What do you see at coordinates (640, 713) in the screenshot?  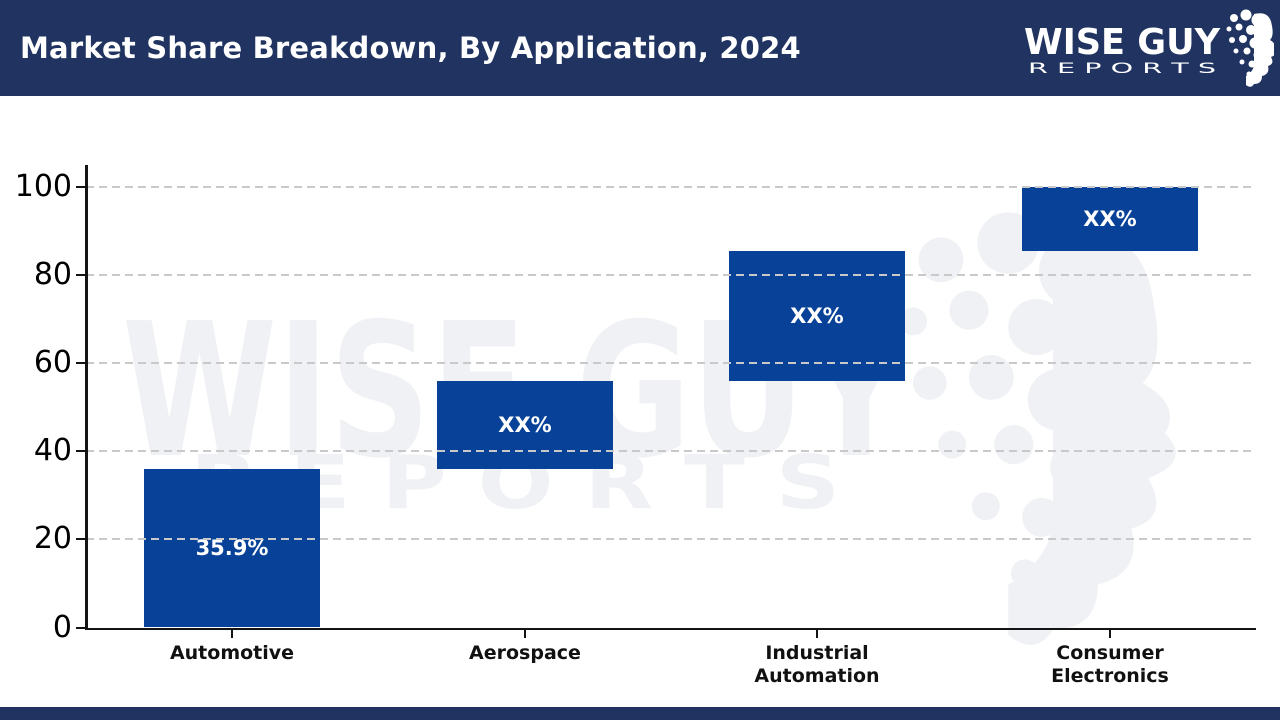 I see `footer-bar` at bounding box center [640, 713].